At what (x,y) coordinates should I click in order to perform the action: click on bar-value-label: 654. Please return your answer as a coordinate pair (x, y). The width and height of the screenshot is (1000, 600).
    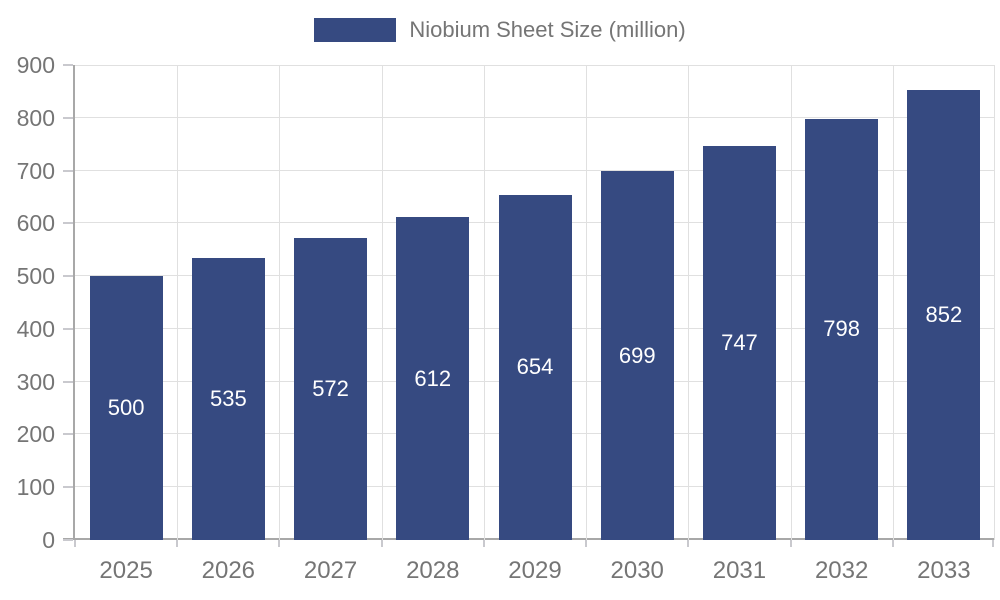
    Looking at the image, I should click on (535, 367).